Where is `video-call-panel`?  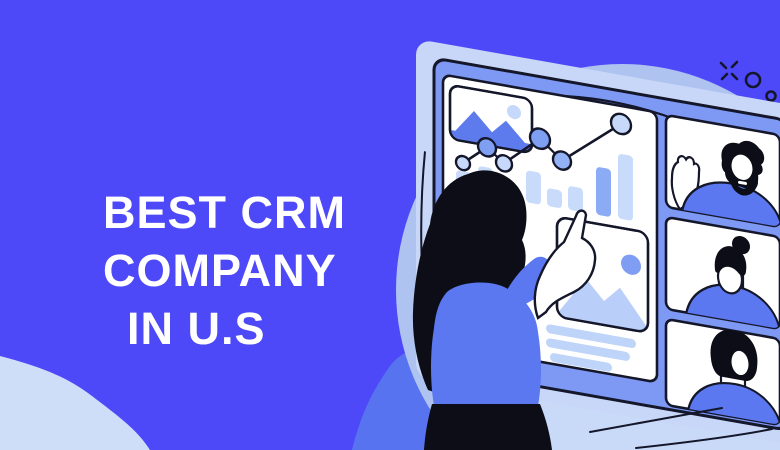
video-call-panel is located at coordinates (722, 270).